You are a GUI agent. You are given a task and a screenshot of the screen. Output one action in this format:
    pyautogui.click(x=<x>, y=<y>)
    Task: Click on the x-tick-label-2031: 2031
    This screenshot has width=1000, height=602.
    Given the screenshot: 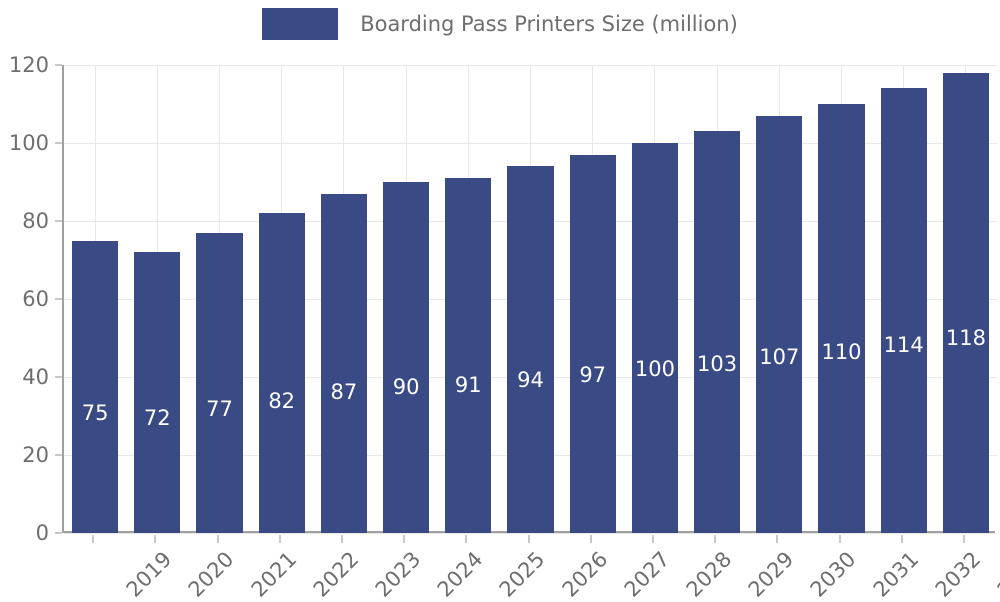 What is the action you would take?
    pyautogui.click(x=895, y=574)
    